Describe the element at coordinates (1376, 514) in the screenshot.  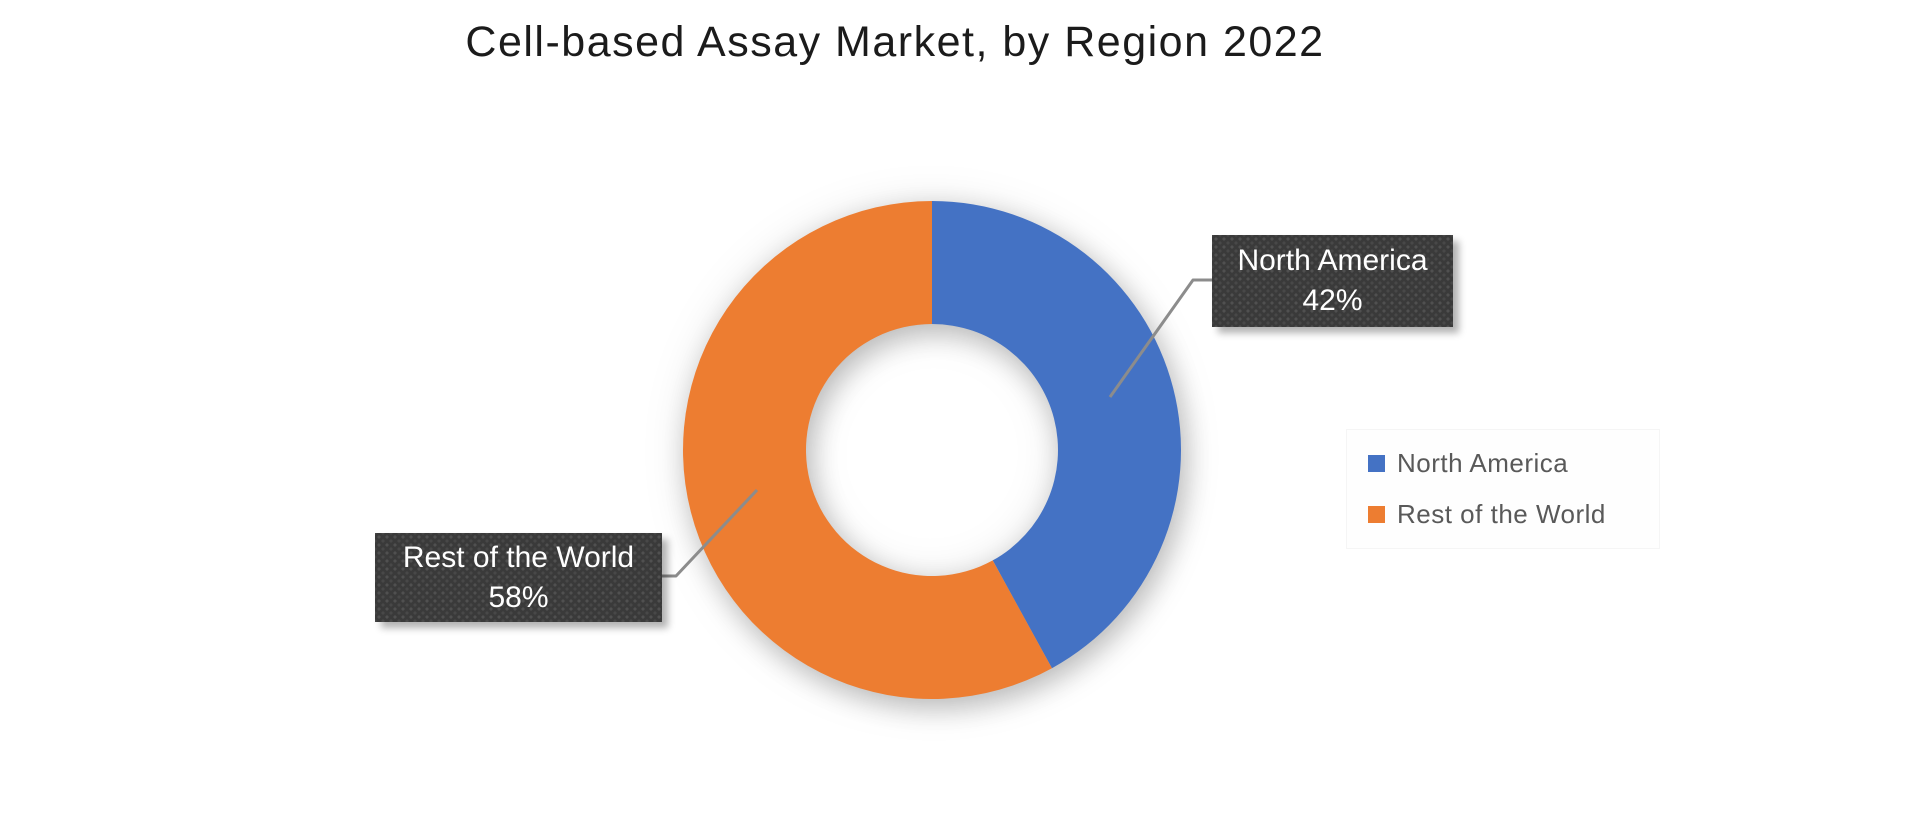
I see `legend-swatch-rest-of-world-icon` at that location.